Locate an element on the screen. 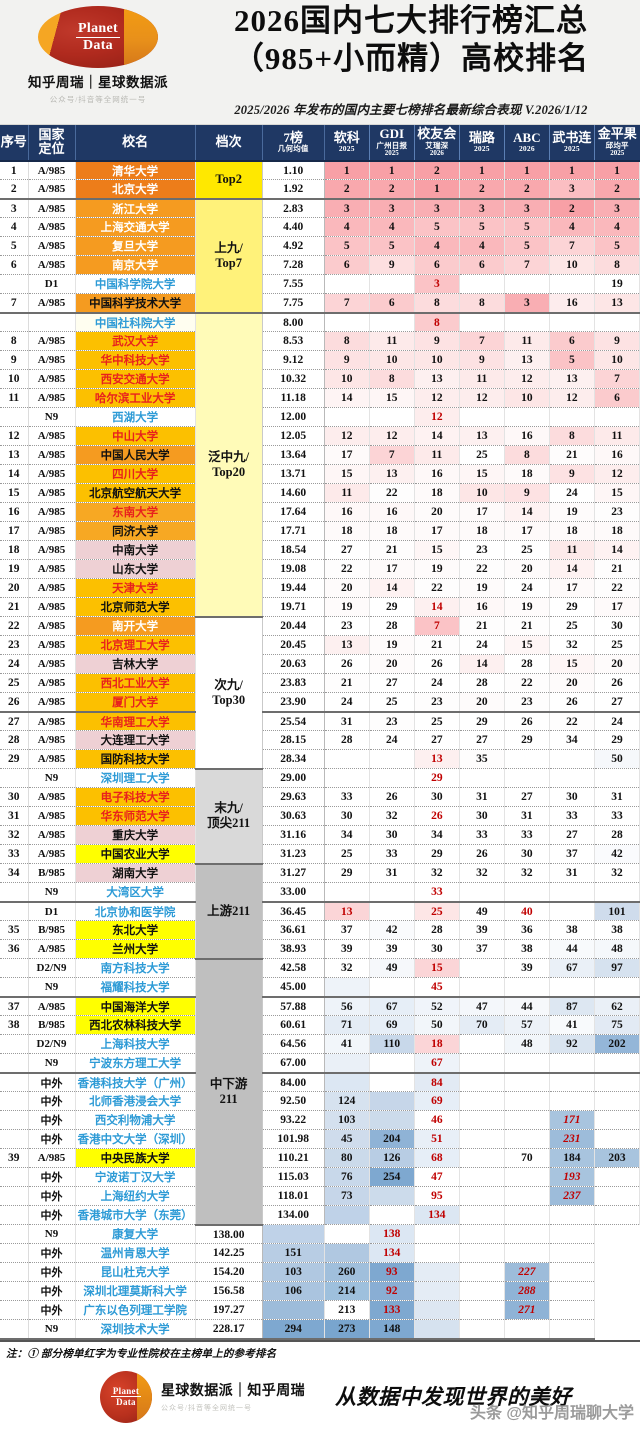 The width and height of the screenshot is (640, 1433). table-row: 3 A/985 浙江大学 上九/ Top7 2.83 3 3 3 3 3 2 3 is located at coordinates (320, 256).